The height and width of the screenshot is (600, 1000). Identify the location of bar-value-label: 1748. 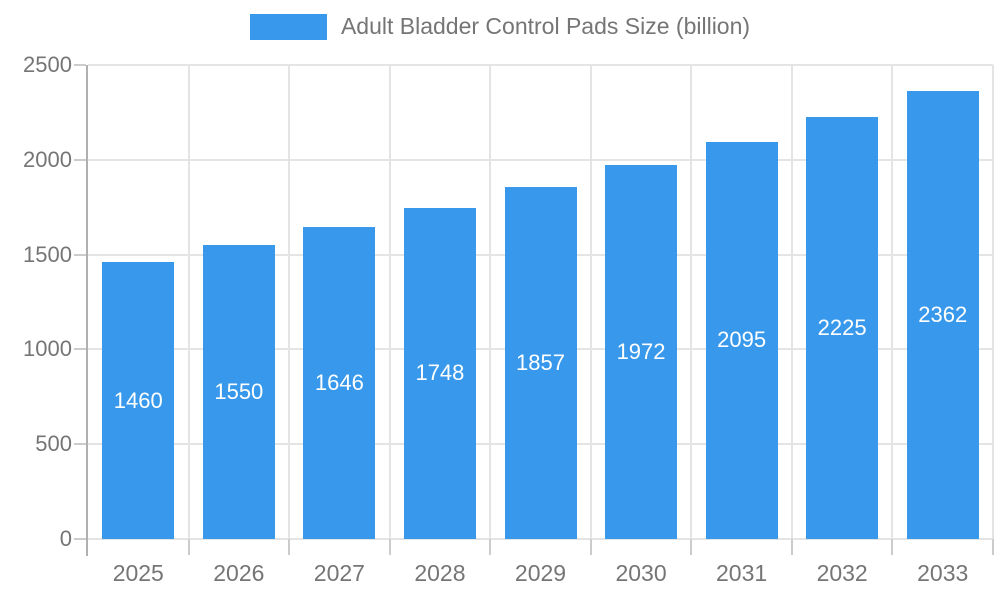
(440, 373).